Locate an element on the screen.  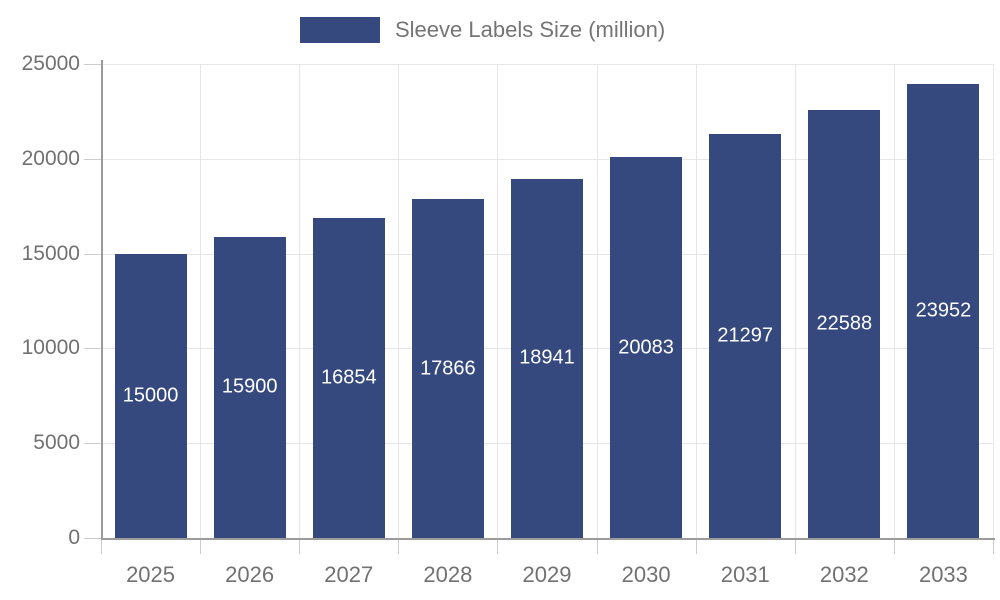
legend: Sleeve Labels Size (million) is located at coordinates (482, 30).